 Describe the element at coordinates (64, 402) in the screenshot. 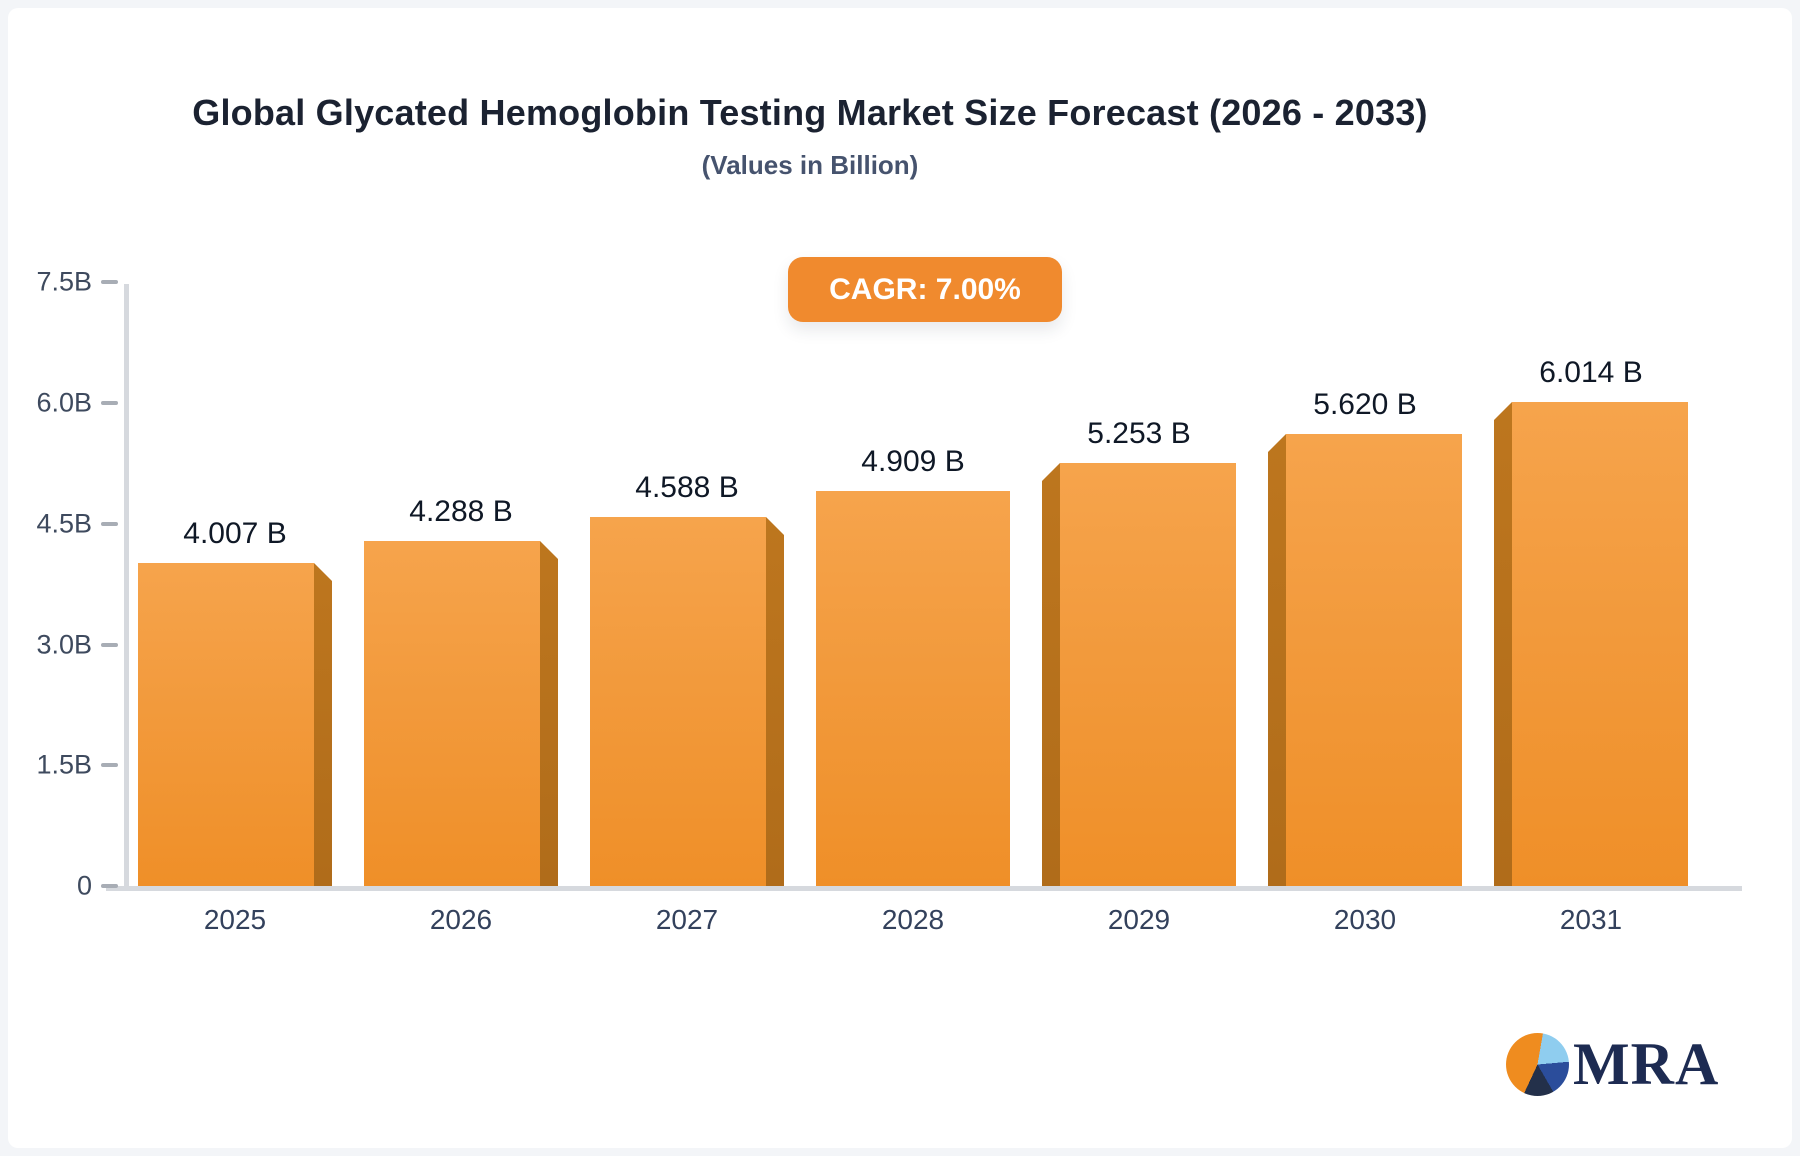

I see `y-tick-label: 6.0B` at that location.